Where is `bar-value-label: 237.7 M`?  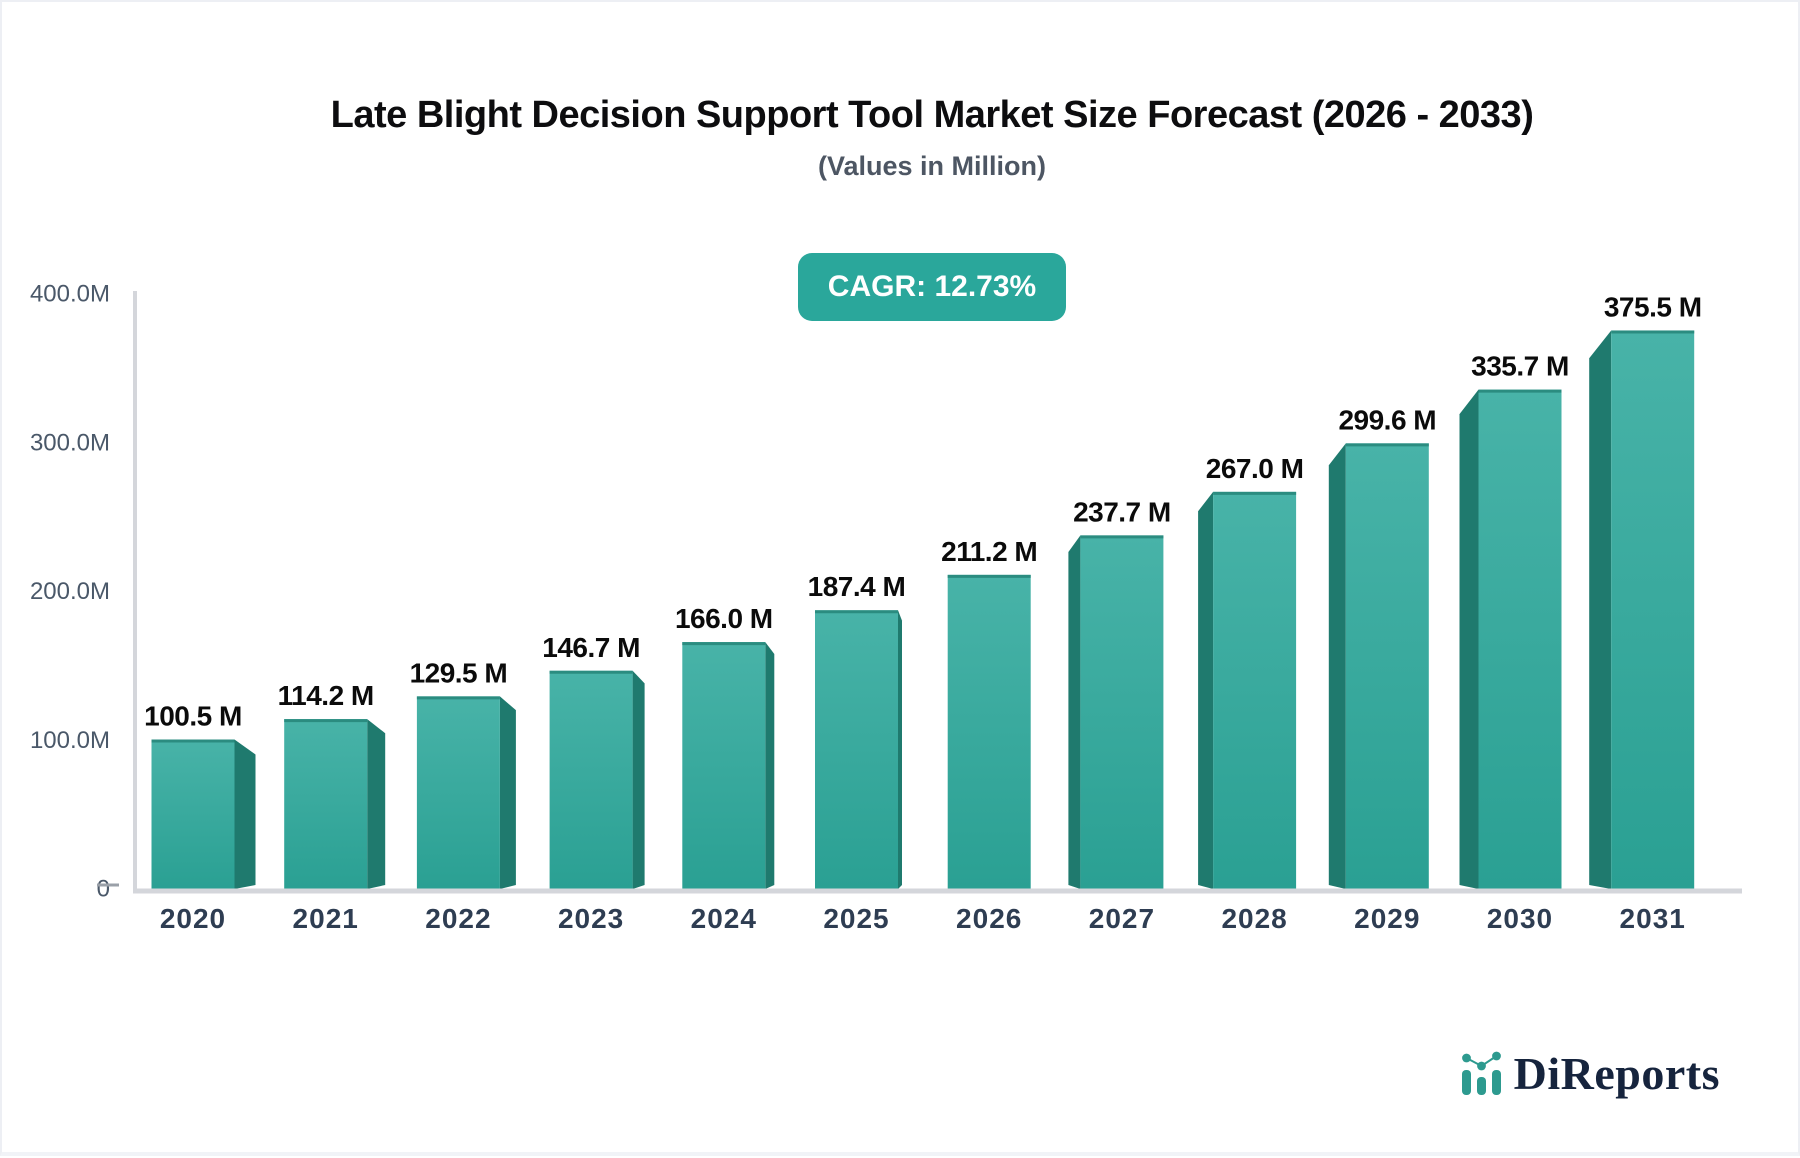
bar-value-label: 237.7 M is located at coordinates (1122, 511).